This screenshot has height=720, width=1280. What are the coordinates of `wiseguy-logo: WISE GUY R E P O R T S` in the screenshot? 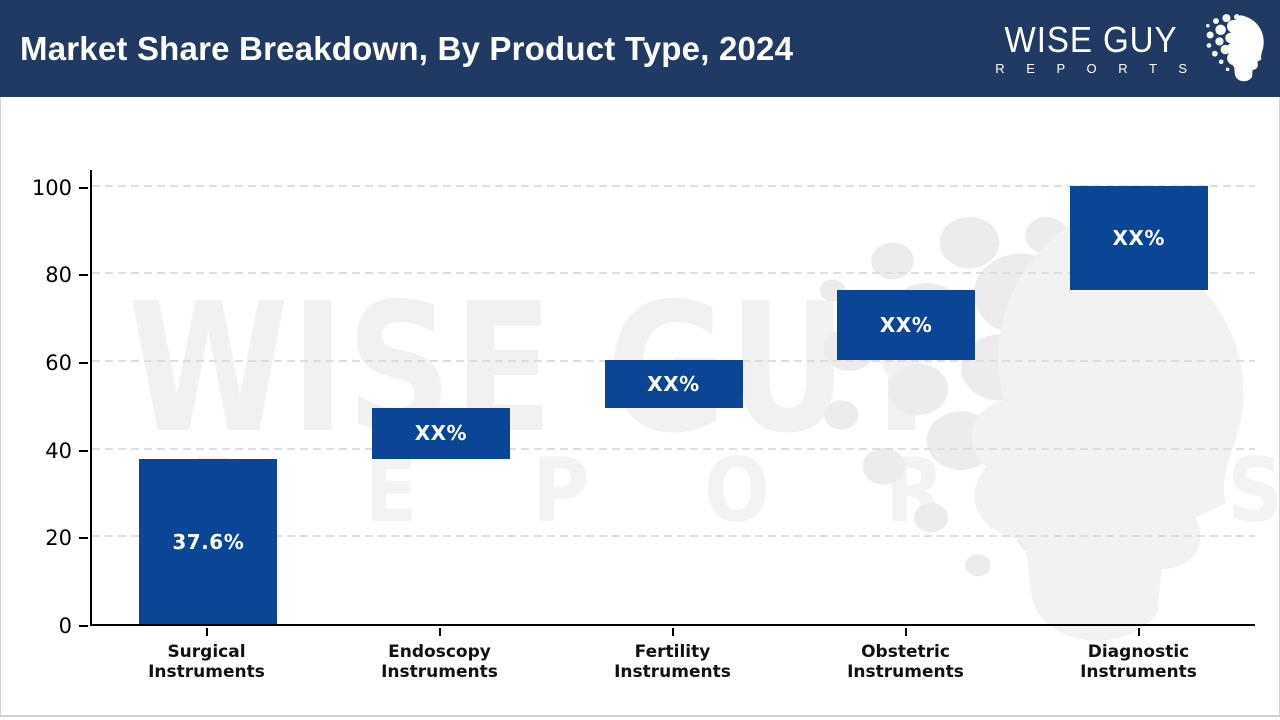 It's located at (1126, 49).